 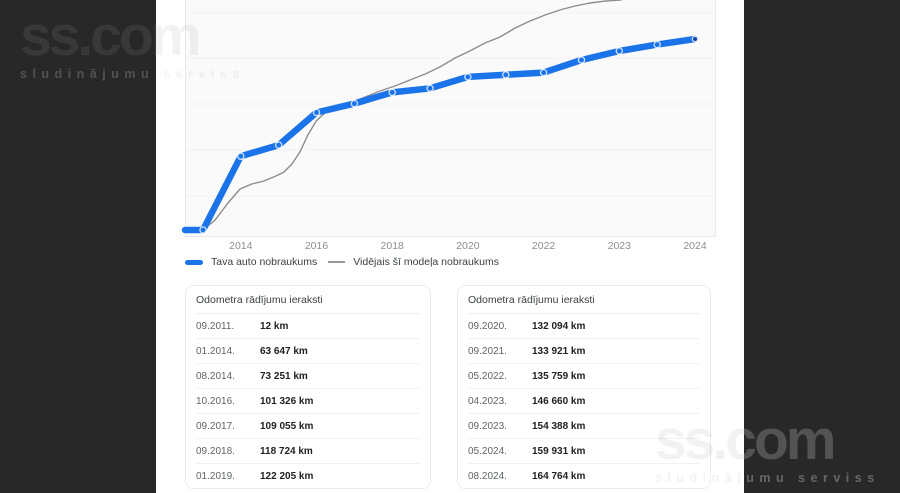 I want to click on table-row: 09.2023. 154 388 km, so click(x=584, y=426).